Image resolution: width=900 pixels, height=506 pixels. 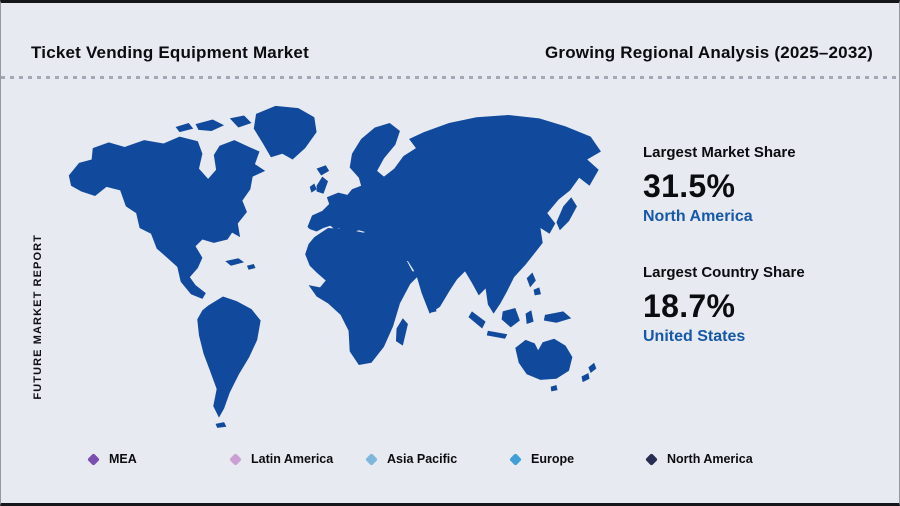 I want to click on legend-item-latin-america: Latin America, so click(x=281, y=459).